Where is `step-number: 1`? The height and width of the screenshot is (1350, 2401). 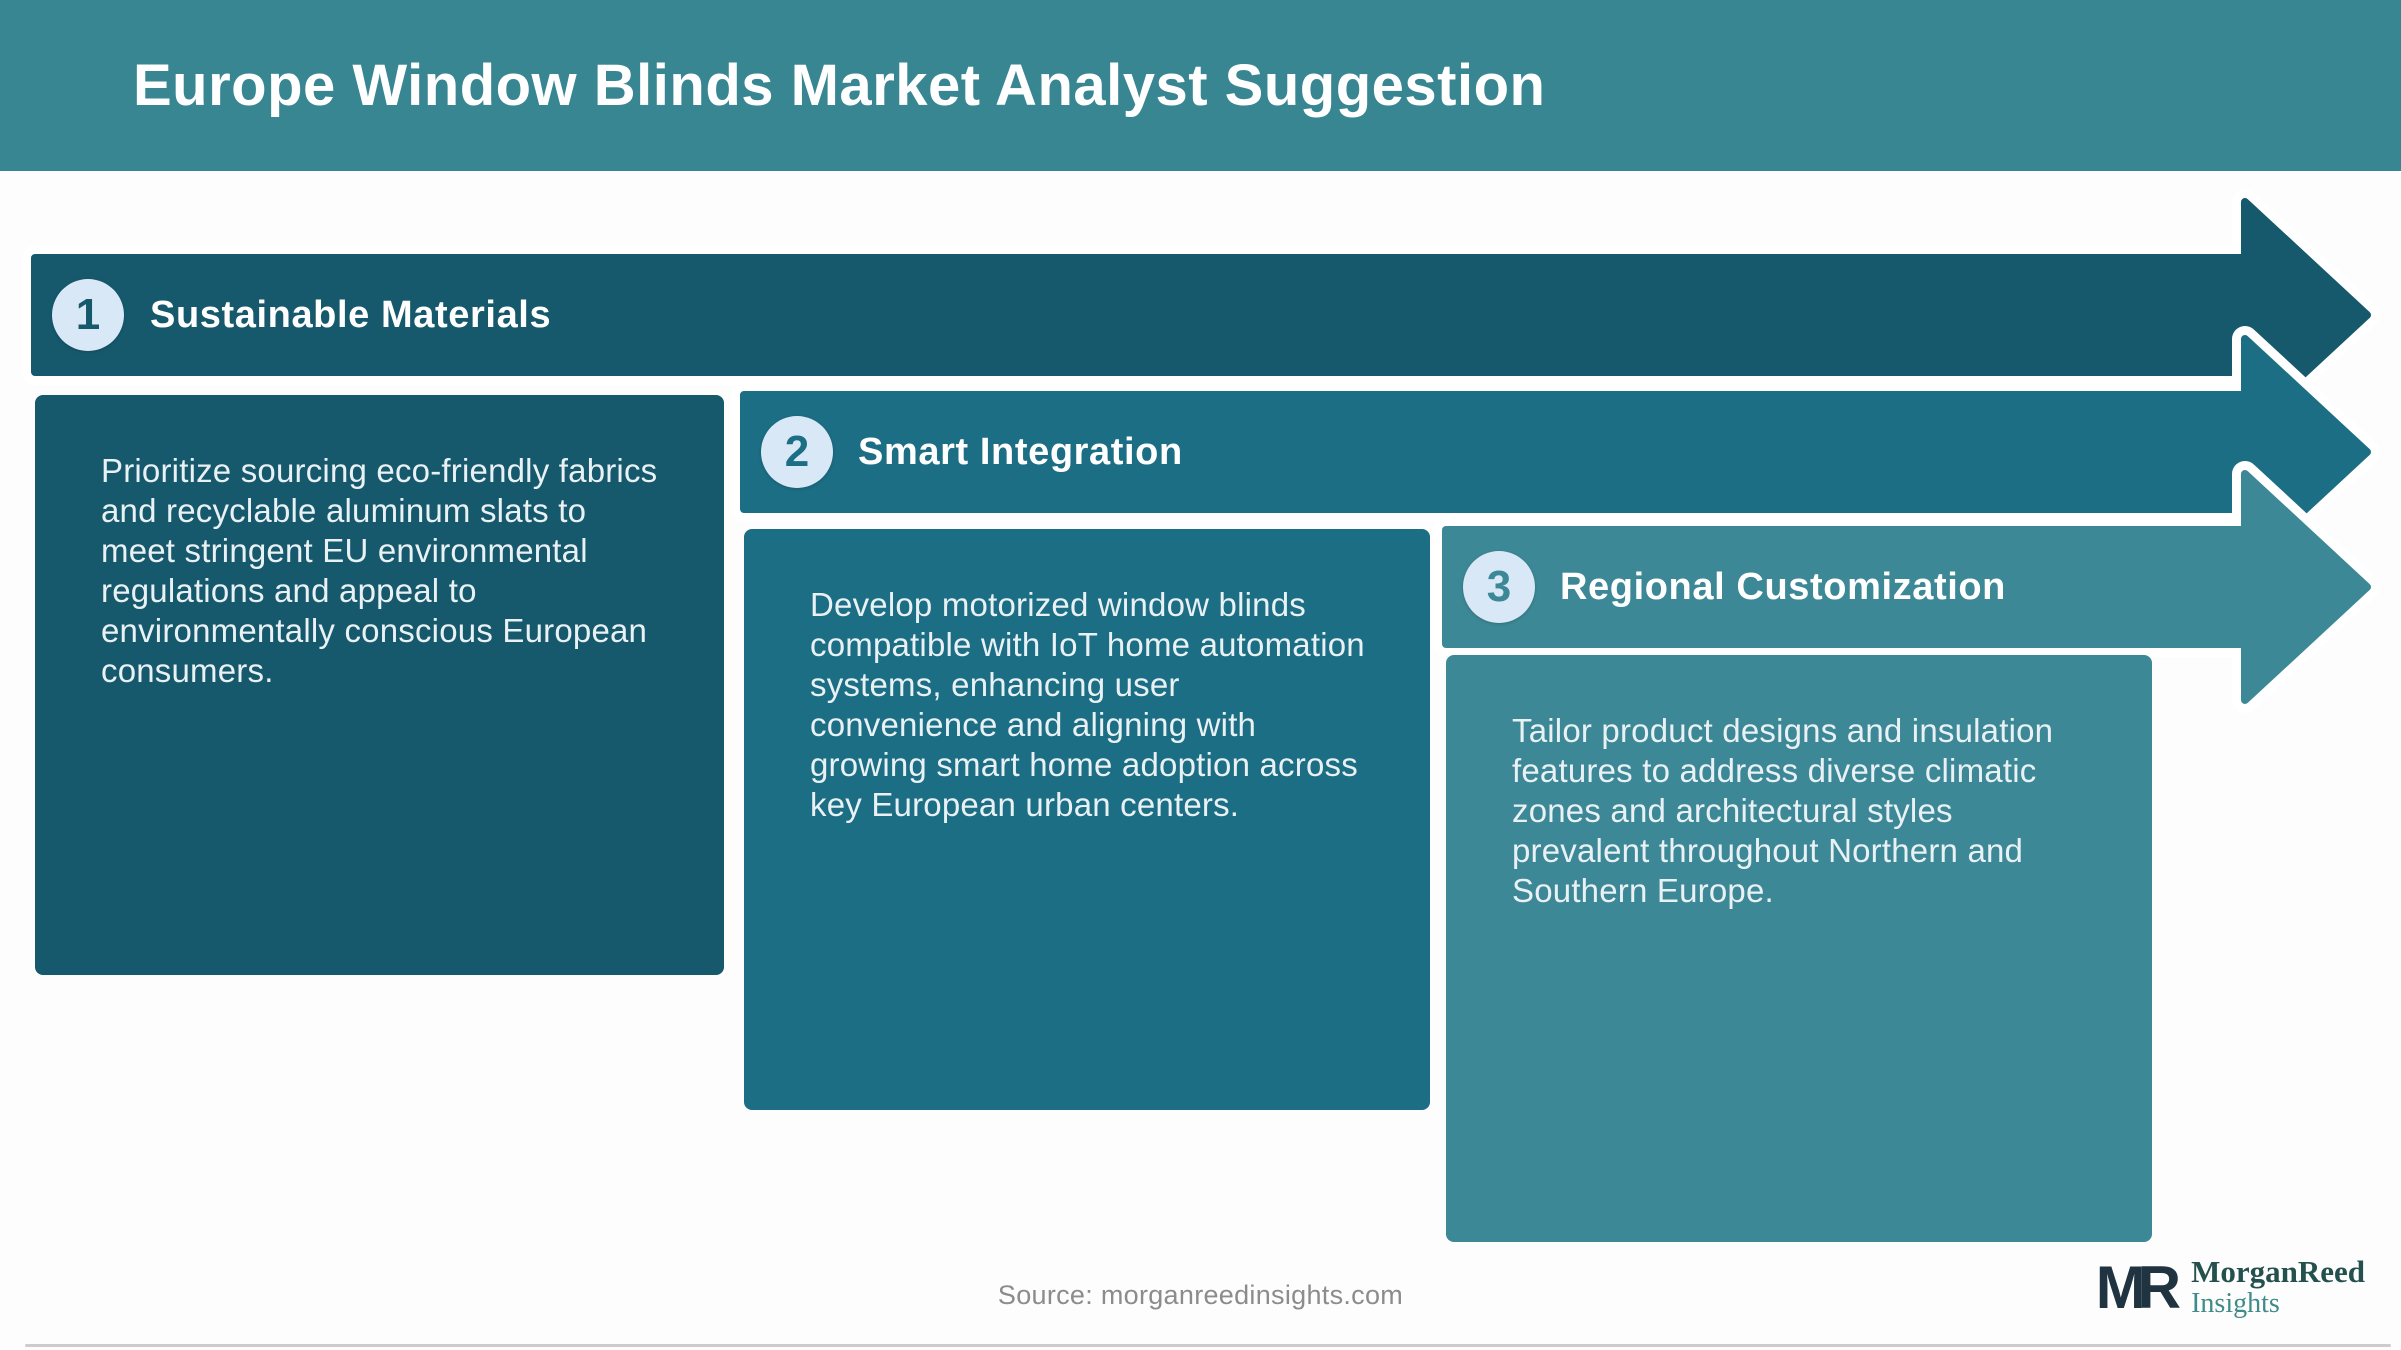
step-number: 1 is located at coordinates (88, 314).